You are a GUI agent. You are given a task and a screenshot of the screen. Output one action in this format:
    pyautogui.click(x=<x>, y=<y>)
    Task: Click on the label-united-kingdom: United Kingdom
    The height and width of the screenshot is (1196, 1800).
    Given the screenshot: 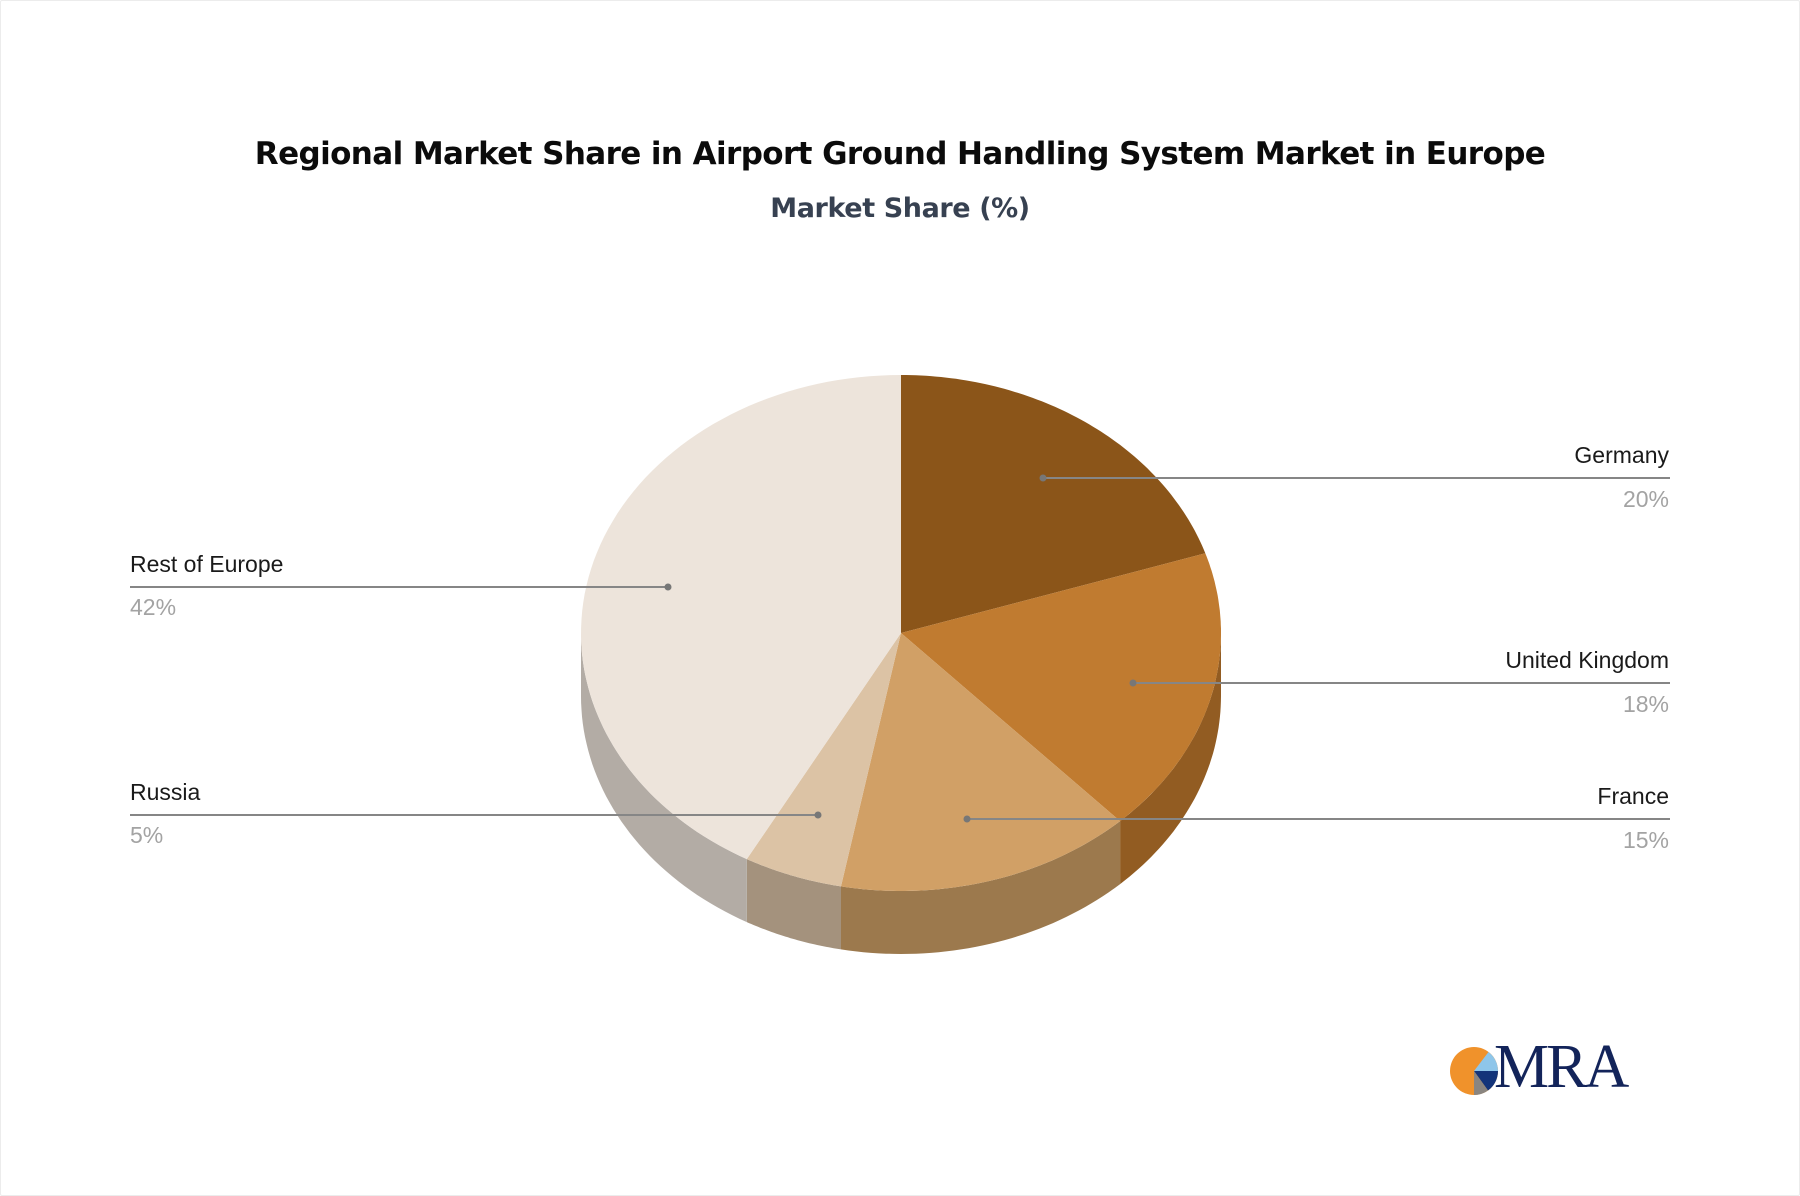 What is the action you would take?
    pyautogui.click(x=1587, y=660)
    